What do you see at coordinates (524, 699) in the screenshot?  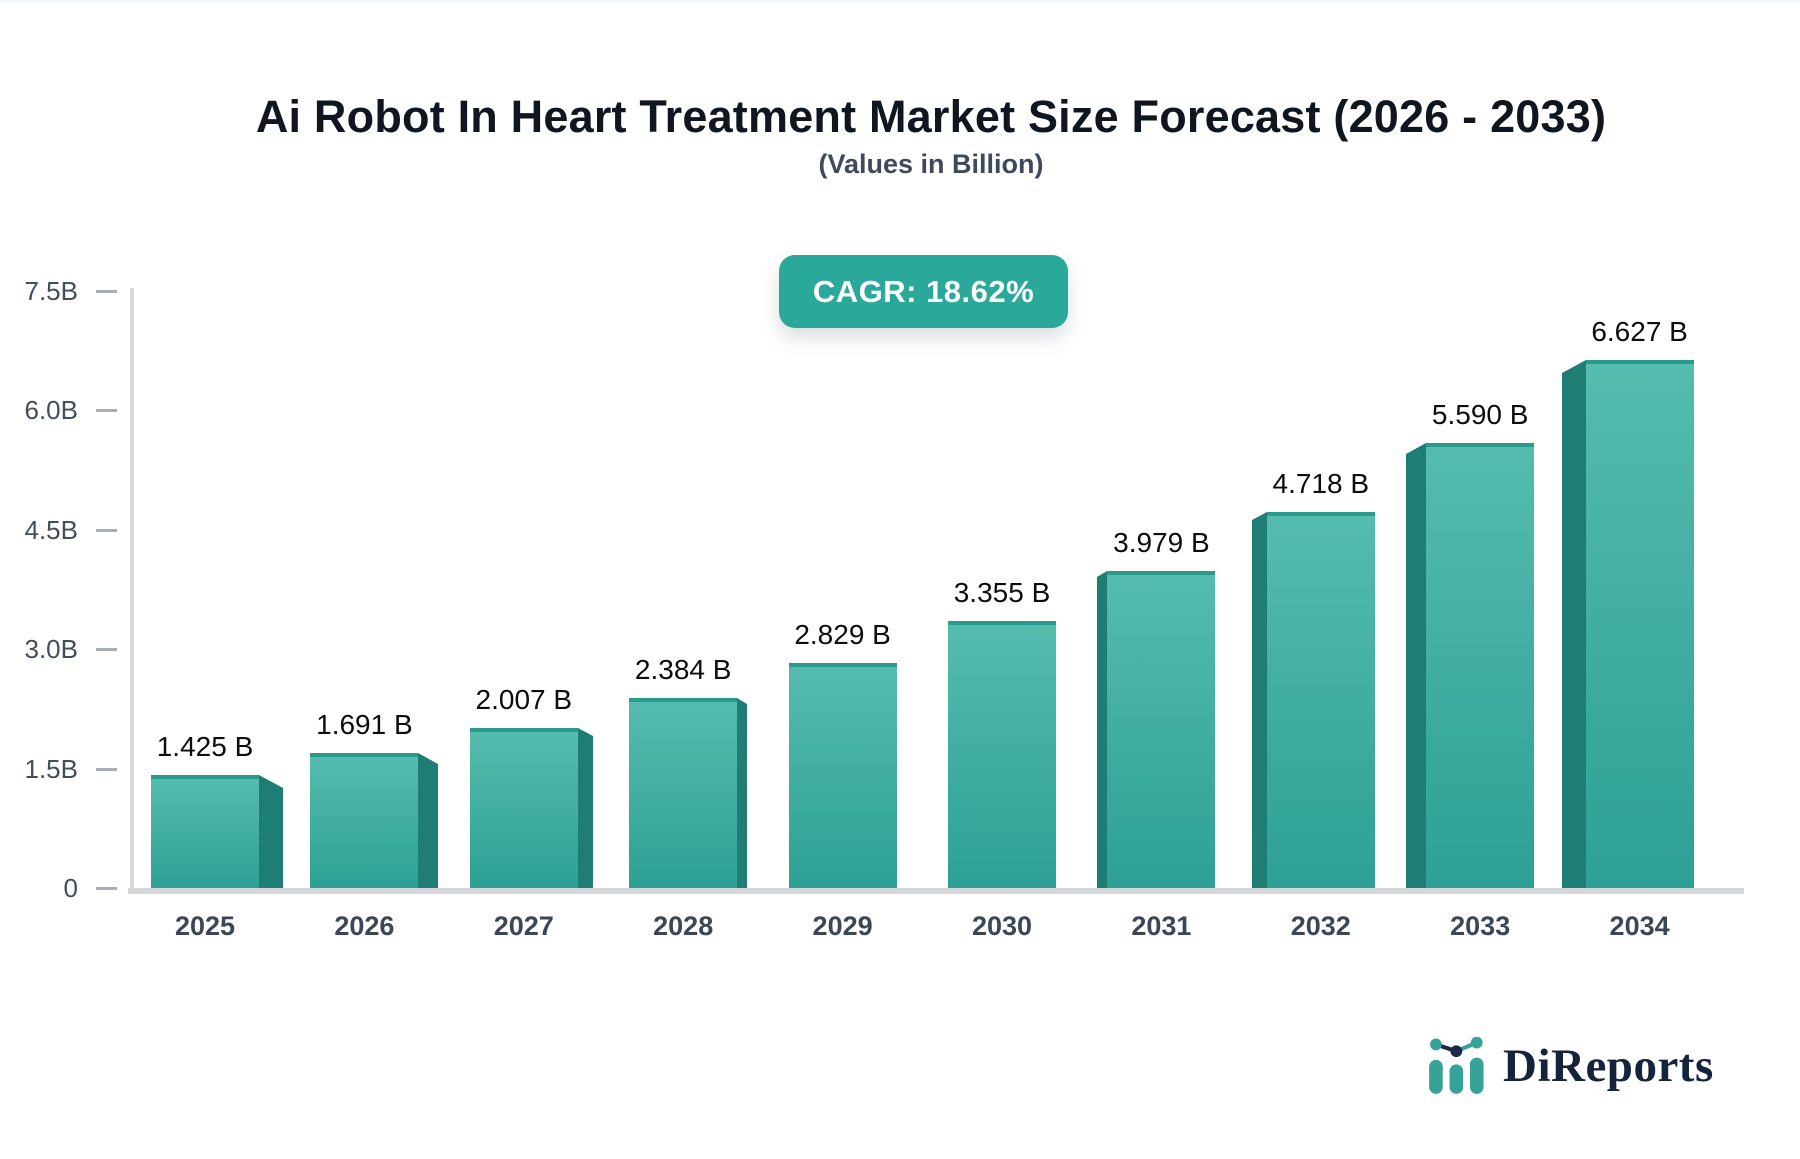 I see `bar-value-label: 2.007 B` at bounding box center [524, 699].